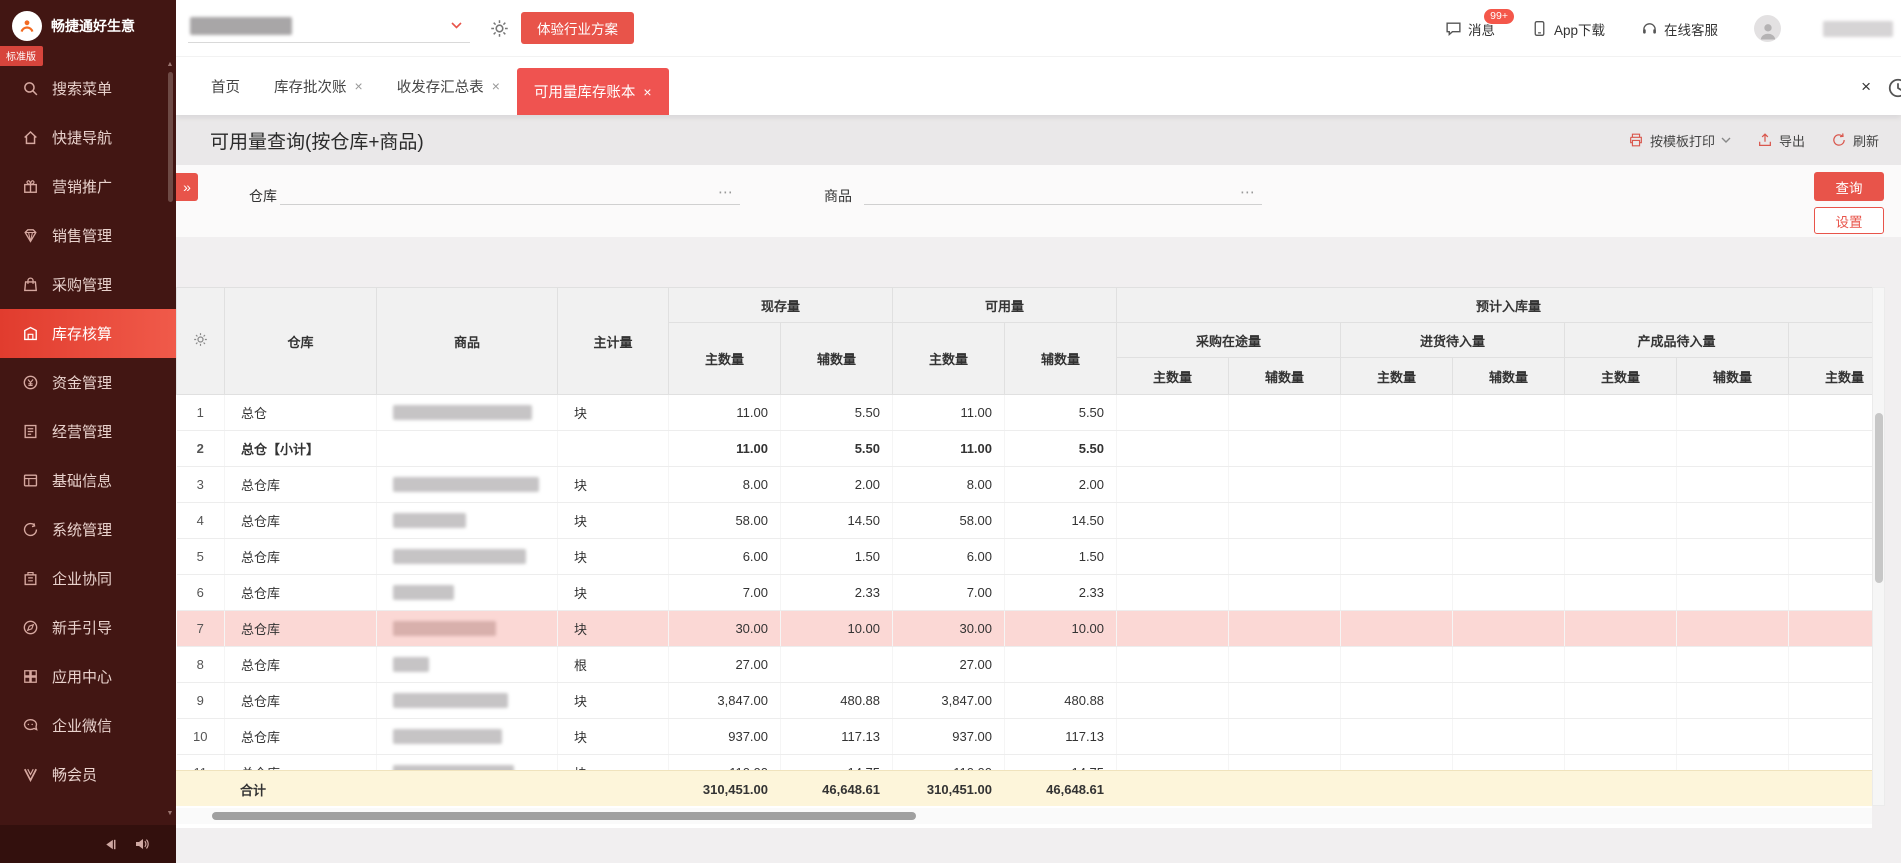 This screenshot has height=863, width=1901. What do you see at coordinates (467, 736) in the screenshot?
I see `product-cell` at bounding box center [467, 736].